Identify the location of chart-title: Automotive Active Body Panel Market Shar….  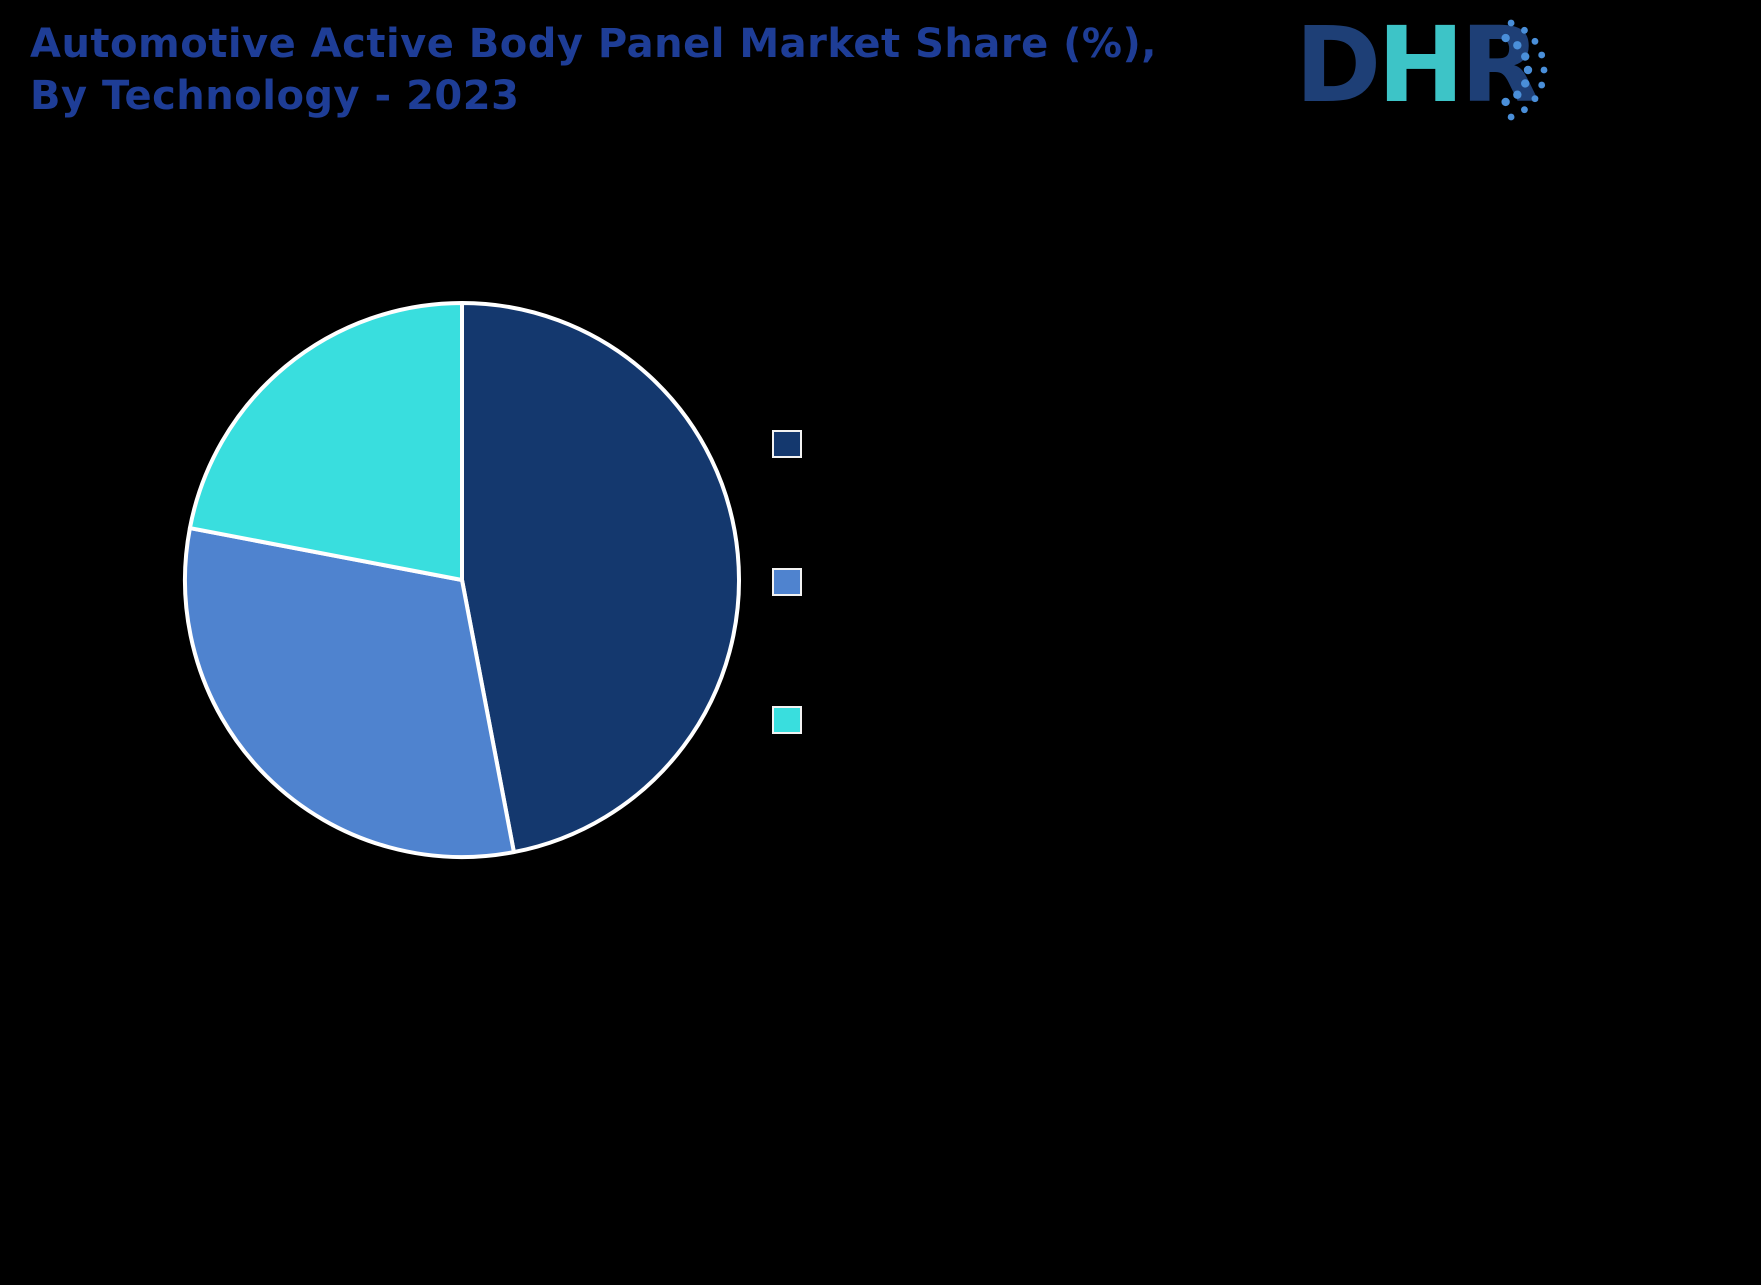
(593, 70).